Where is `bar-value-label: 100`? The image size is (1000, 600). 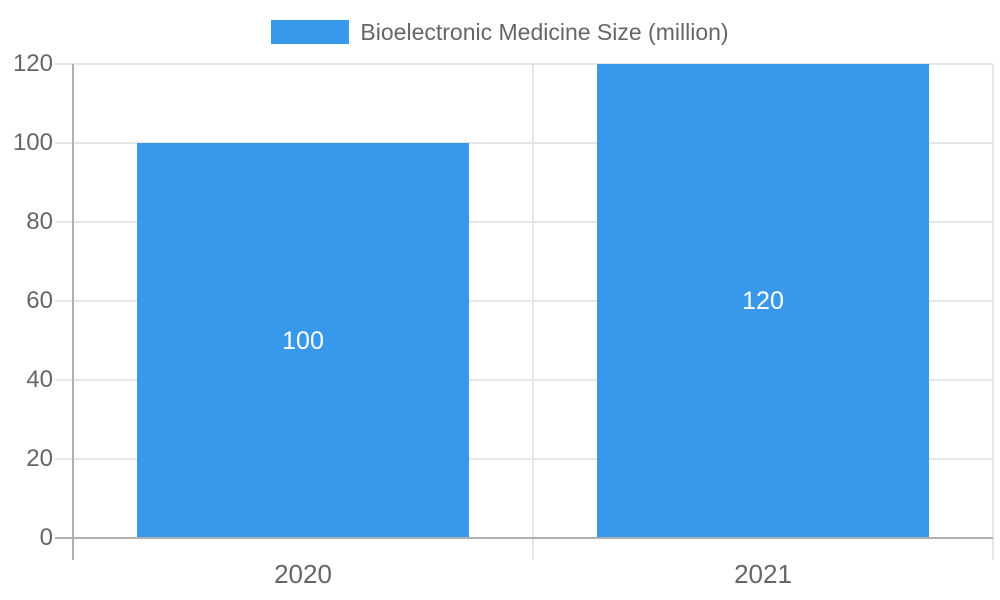 bar-value-label: 100 is located at coordinates (303, 340).